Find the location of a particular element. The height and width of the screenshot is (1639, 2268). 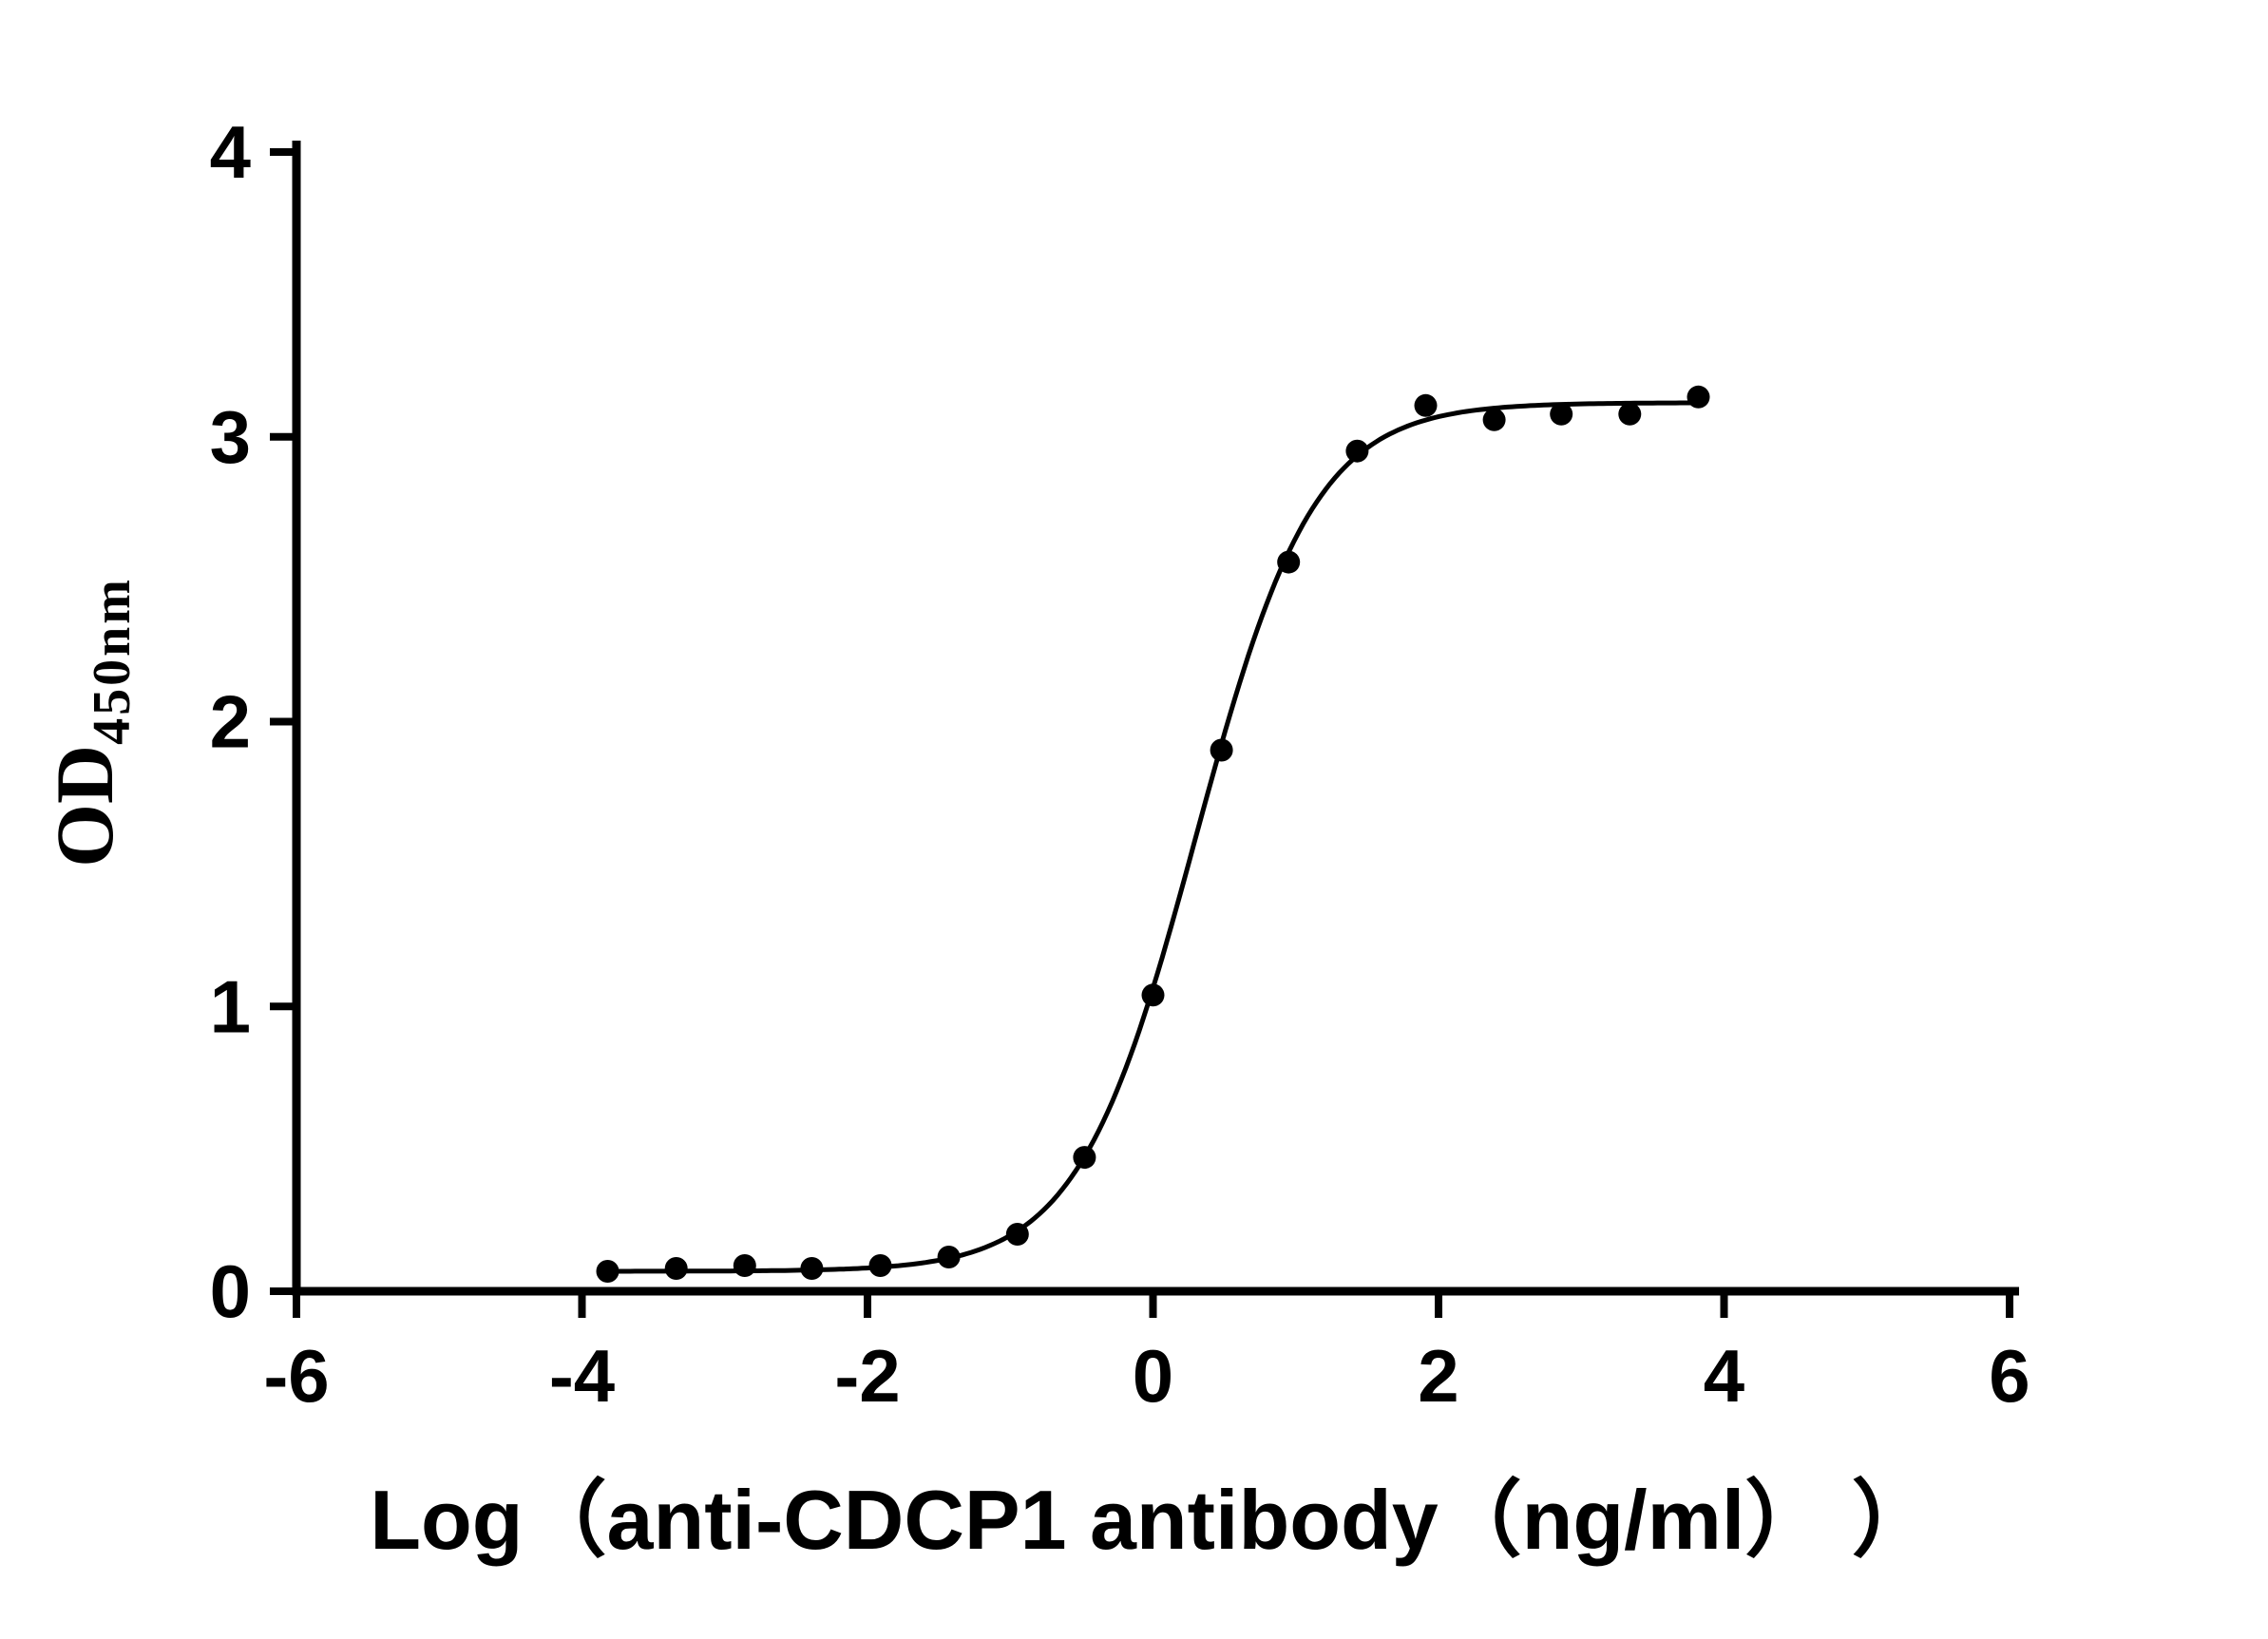

x-tick-label: -2 is located at coordinates (867, 1376).